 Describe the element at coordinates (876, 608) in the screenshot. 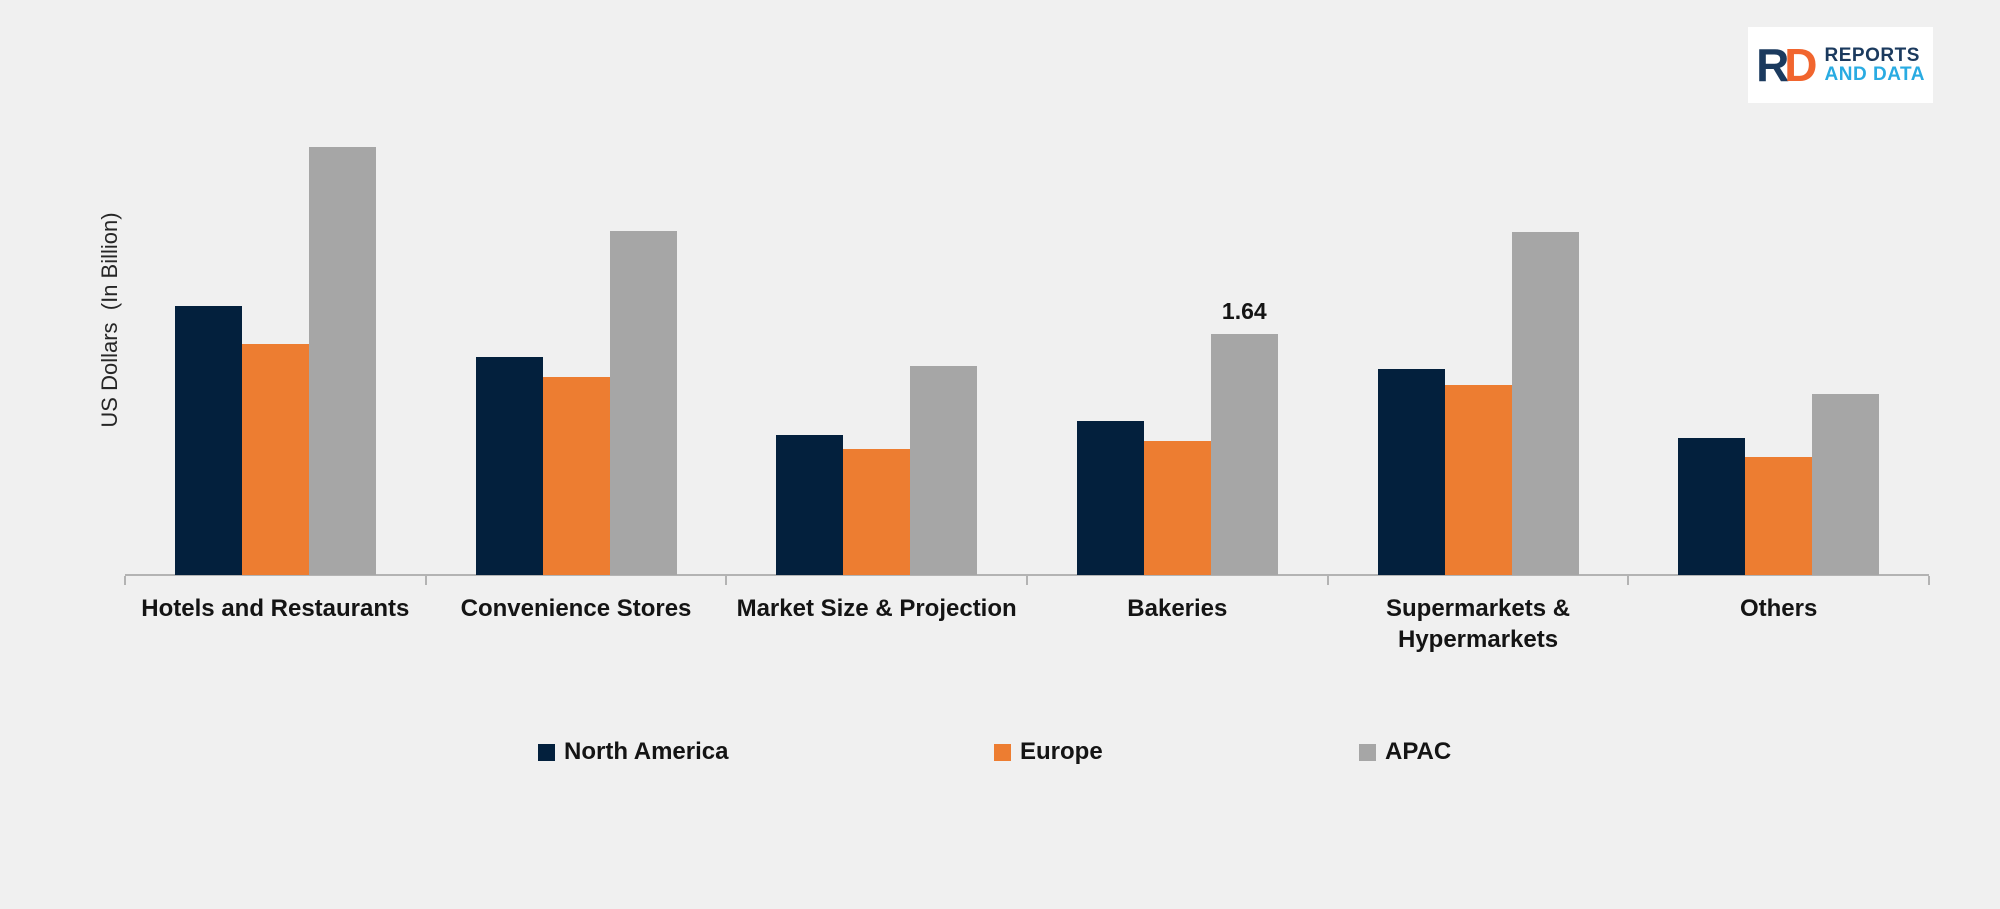

I see `x-axis-label-market-size-projection: Market Size & Projection` at that location.